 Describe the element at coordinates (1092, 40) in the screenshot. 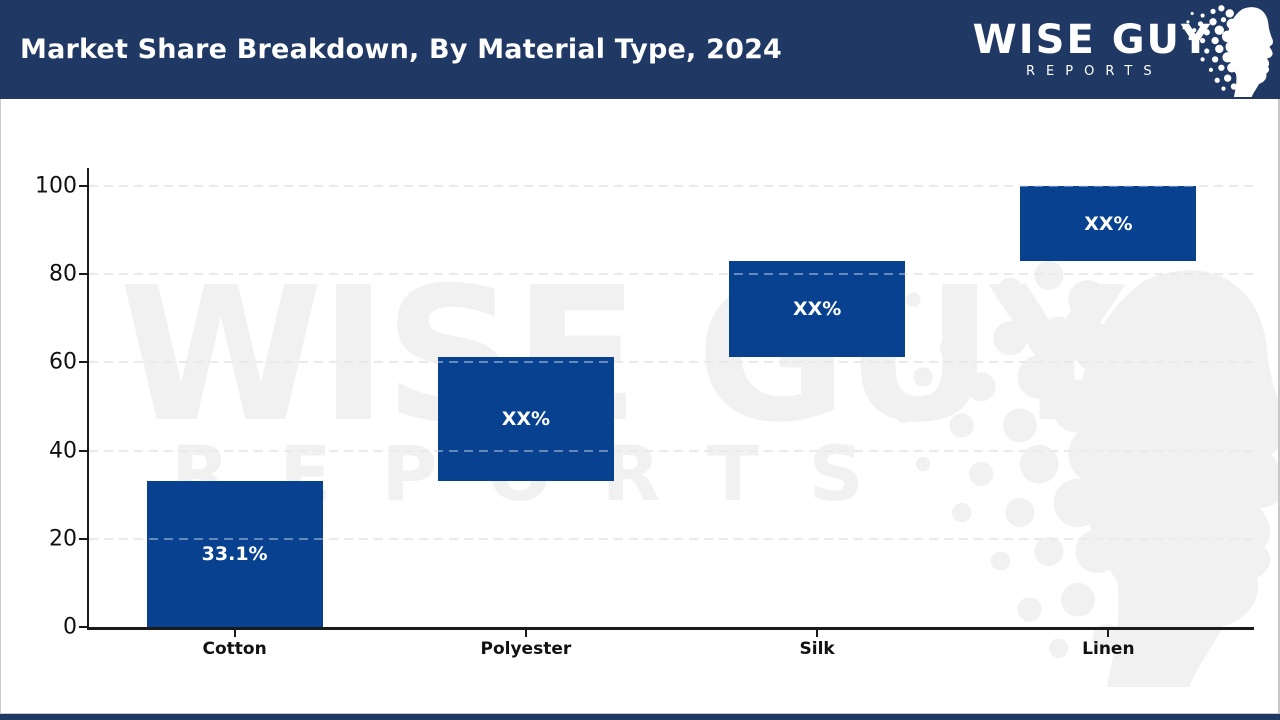

I see `brand-name: WISE GUY` at that location.